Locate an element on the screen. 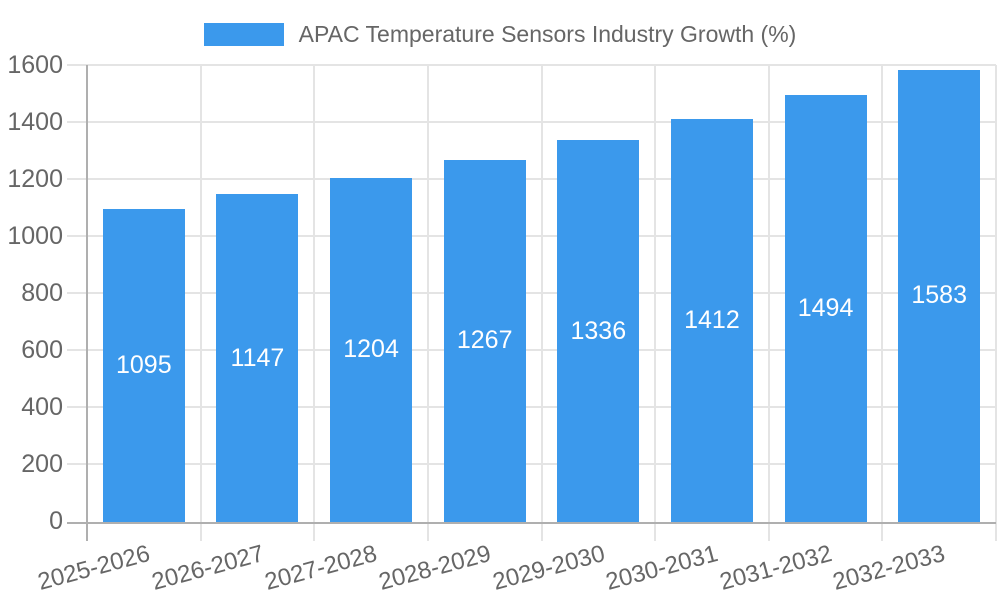 This screenshot has height=600, width=1000. bar-value-label: 1147 is located at coordinates (257, 357).